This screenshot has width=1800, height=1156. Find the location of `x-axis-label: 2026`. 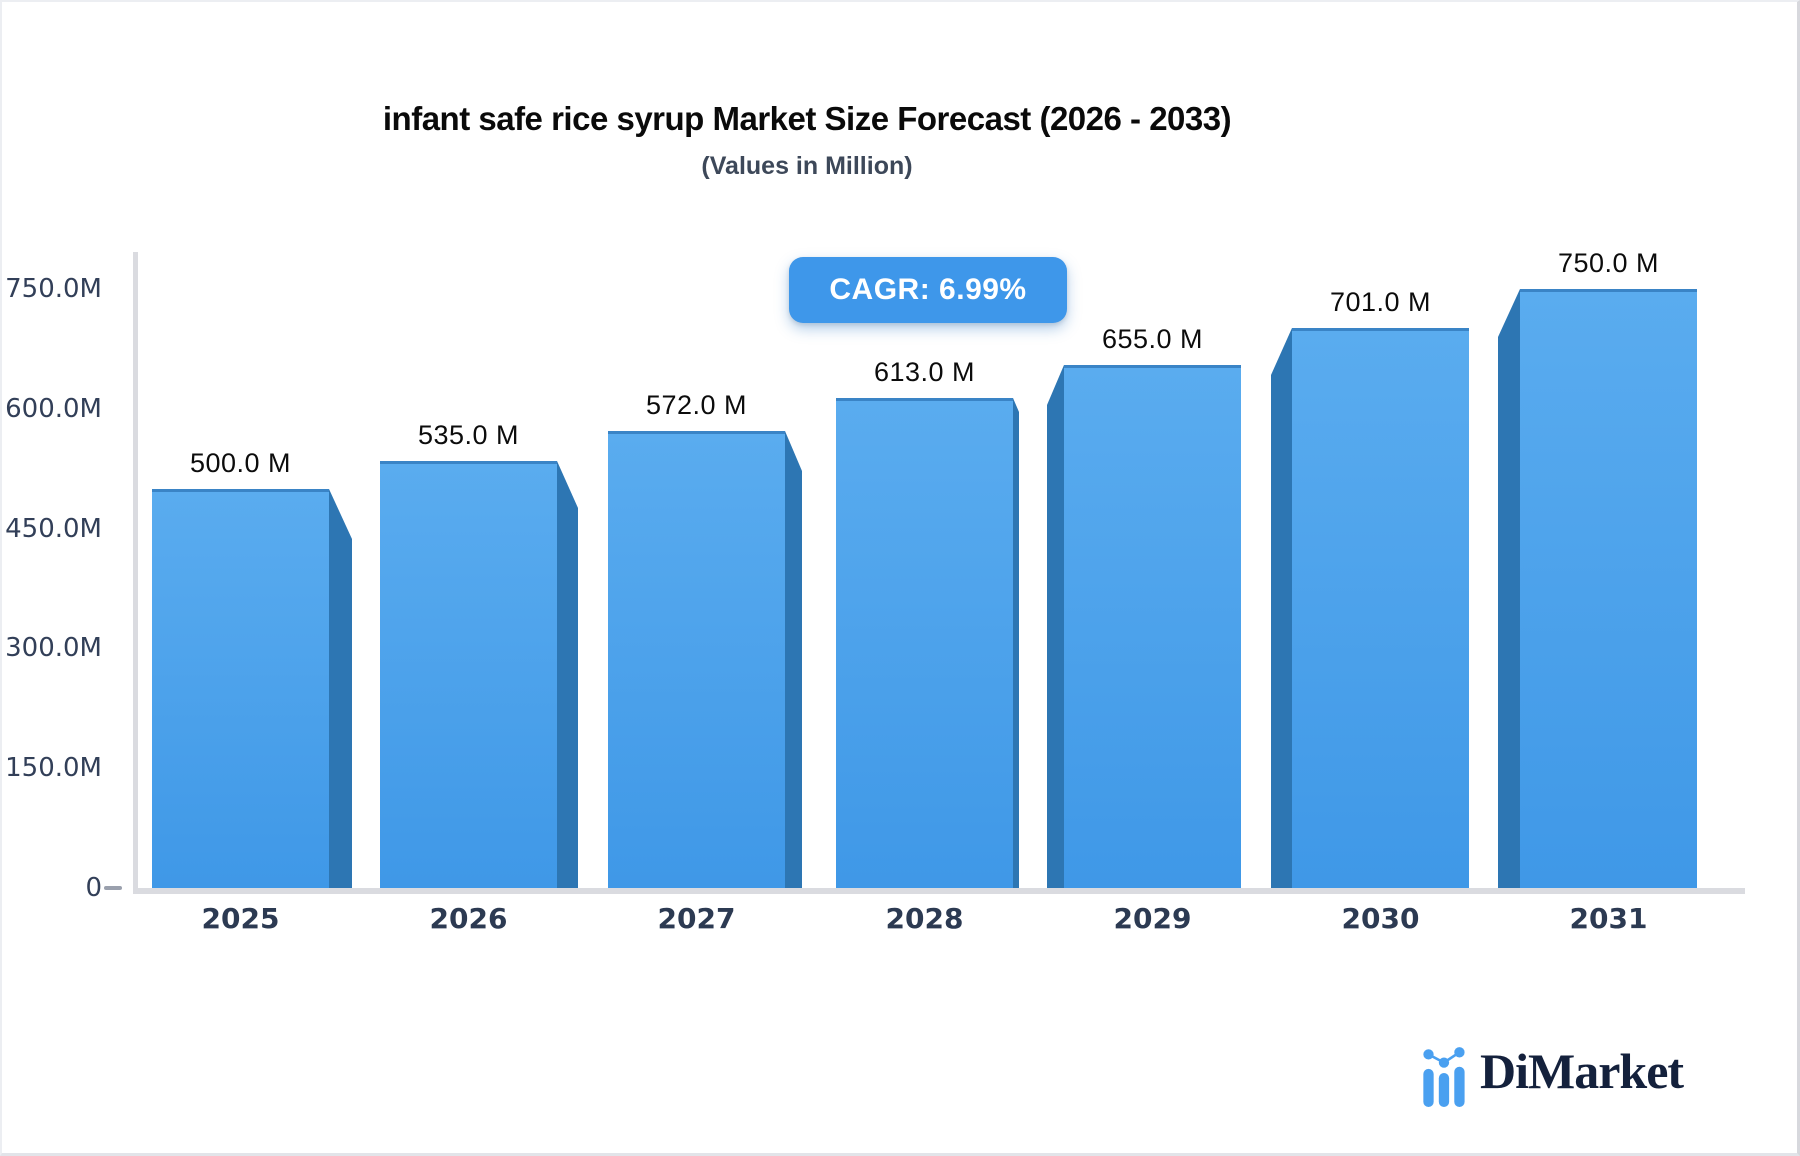

x-axis-label: 2026 is located at coordinates (468, 918).